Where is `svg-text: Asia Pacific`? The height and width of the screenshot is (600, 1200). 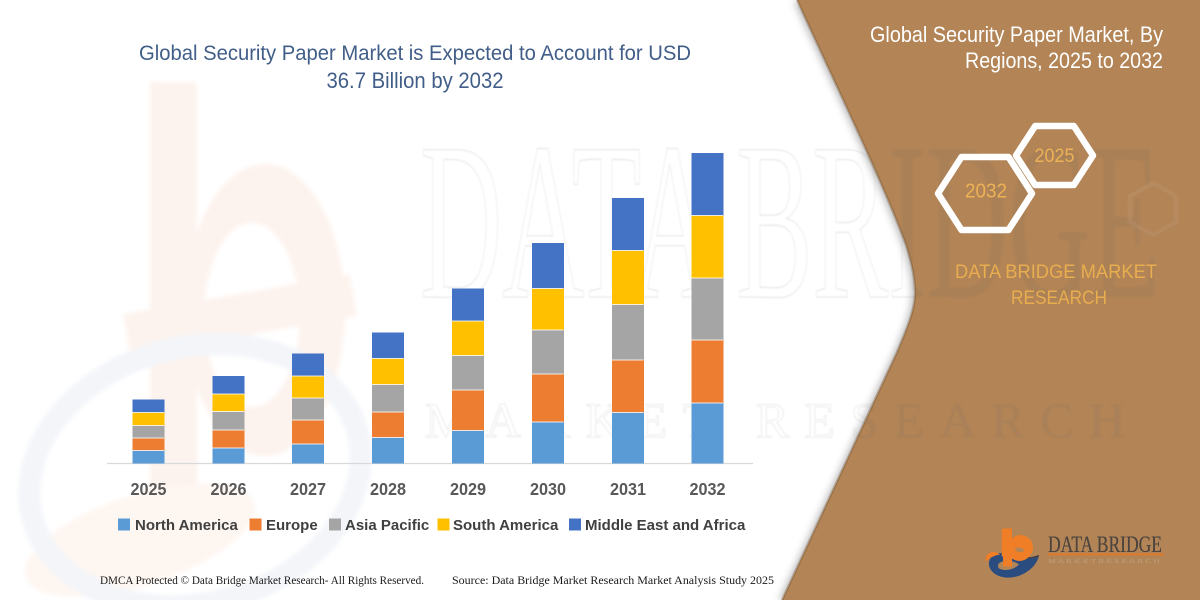 svg-text: Asia Pacific is located at coordinates (387, 525).